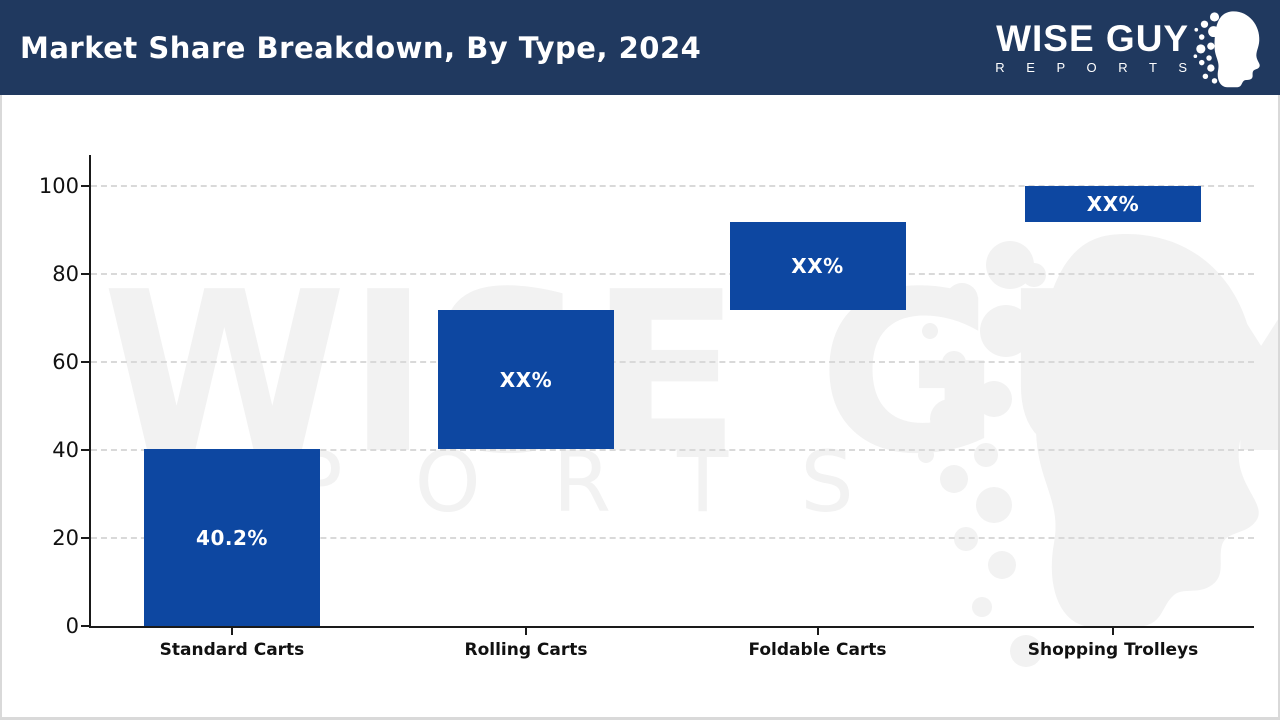 The image size is (1280, 720). What do you see at coordinates (1095, 67) in the screenshot?
I see `brand-subtitle: R E P O R T S` at bounding box center [1095, 67].